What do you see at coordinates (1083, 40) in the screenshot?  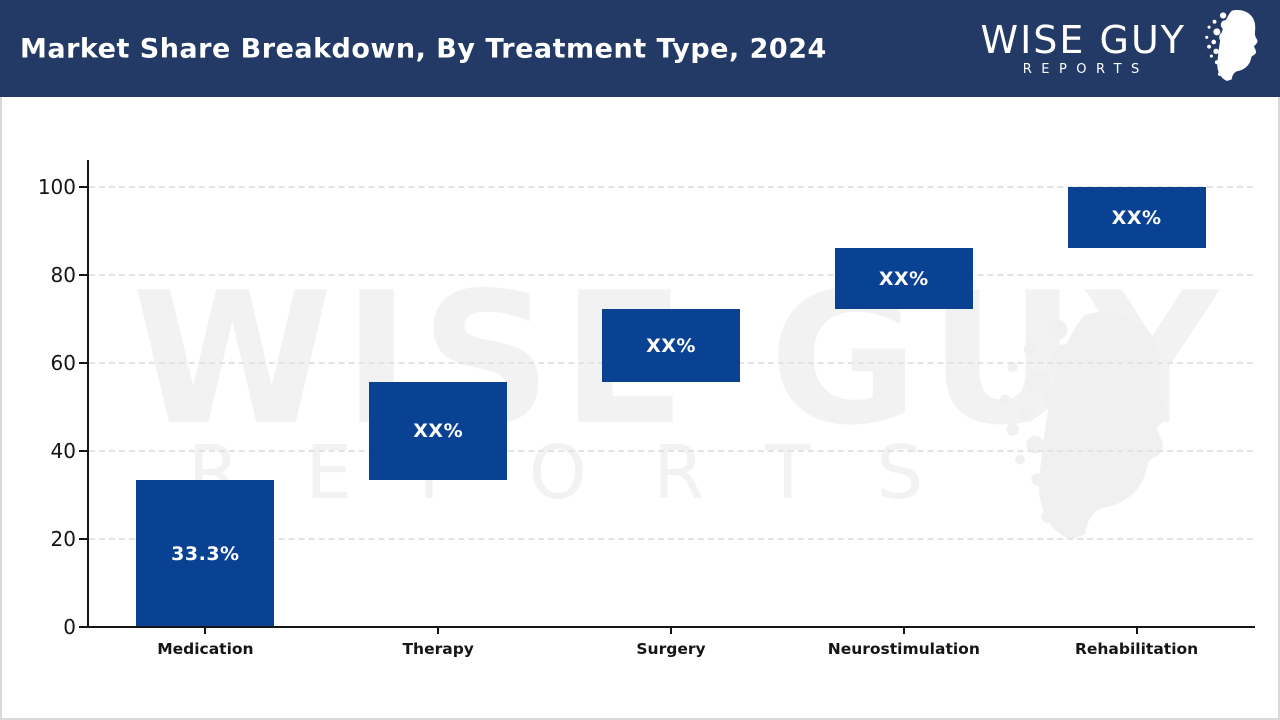 I see `logo-wiseguy-label: WISE GUY` at bounding box center [1083, 40].